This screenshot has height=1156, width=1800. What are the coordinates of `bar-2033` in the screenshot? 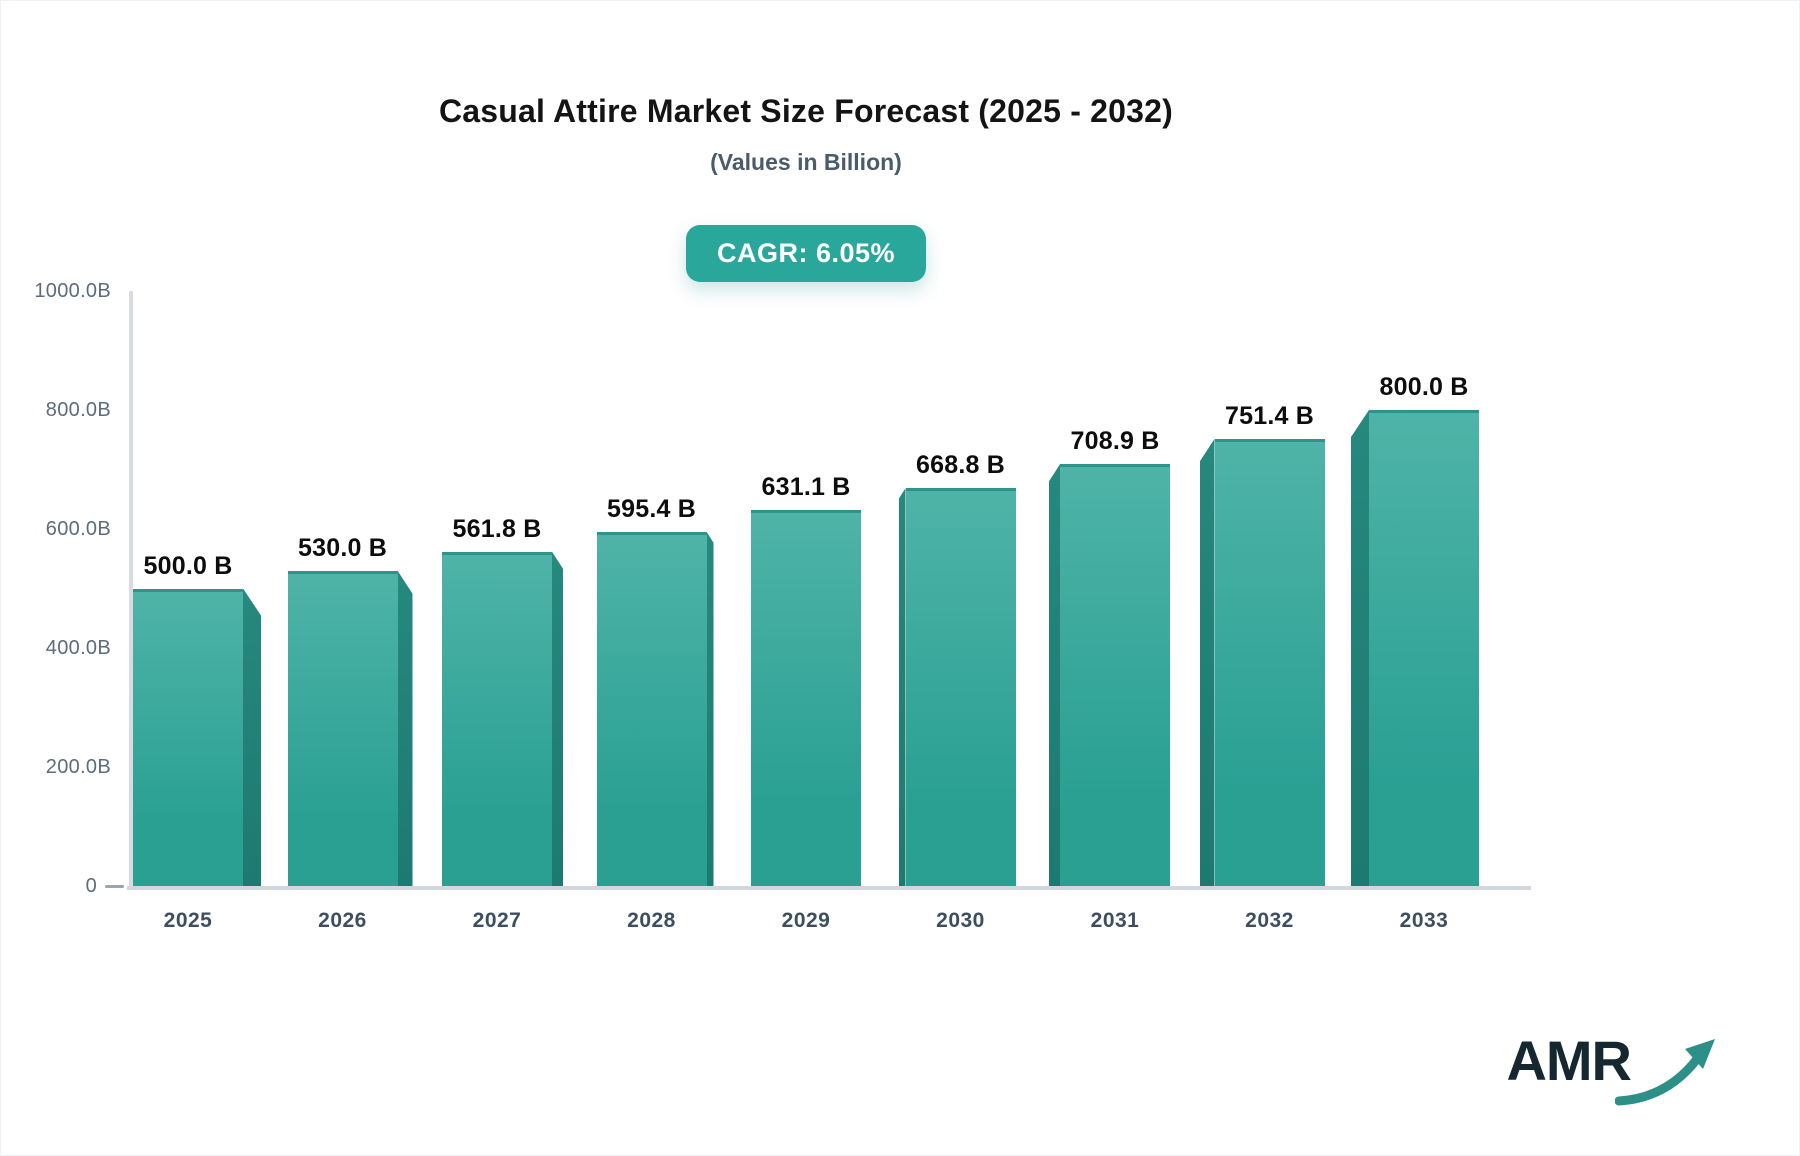 It's located at (1424, 648).